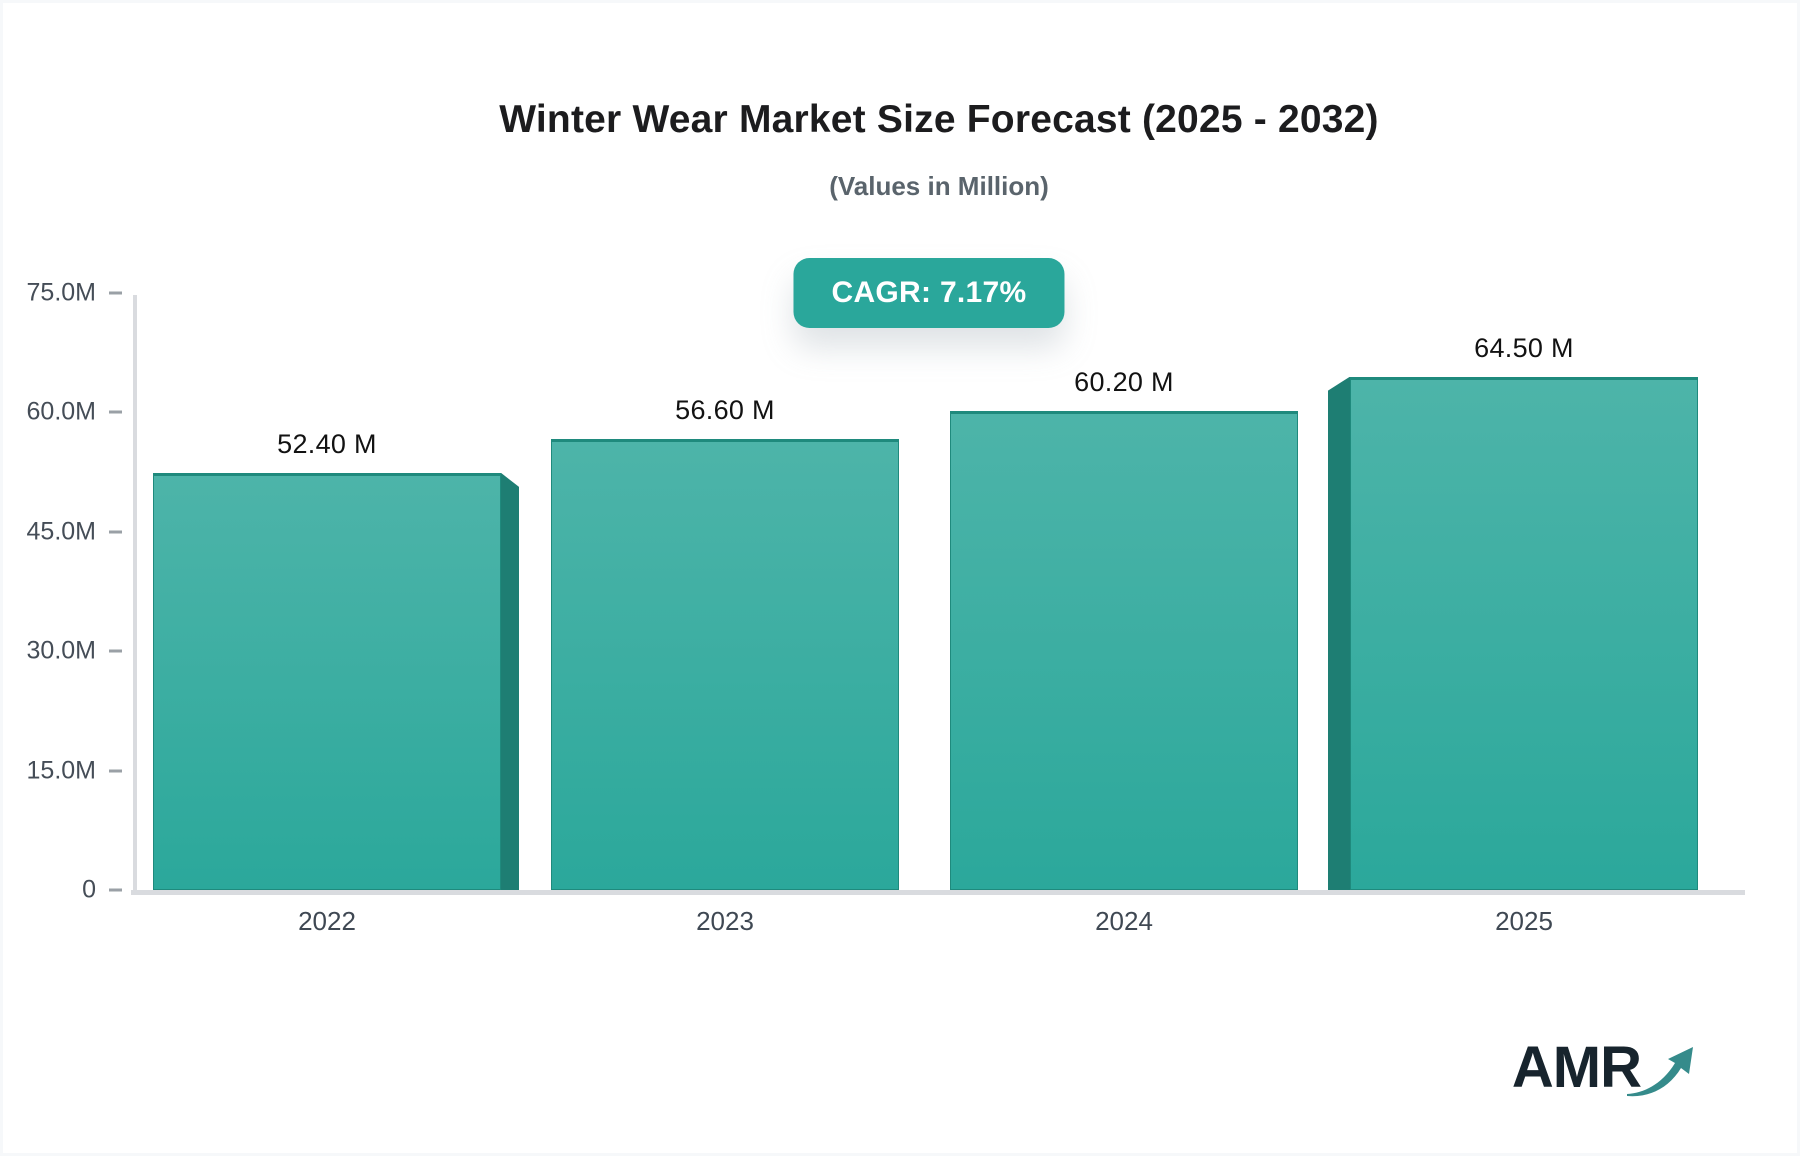  What do you see at coordinates (1524, 921) in the screenshot?
I see `x-tick-label-2025: 2025` at bounding box center [1524, 921].